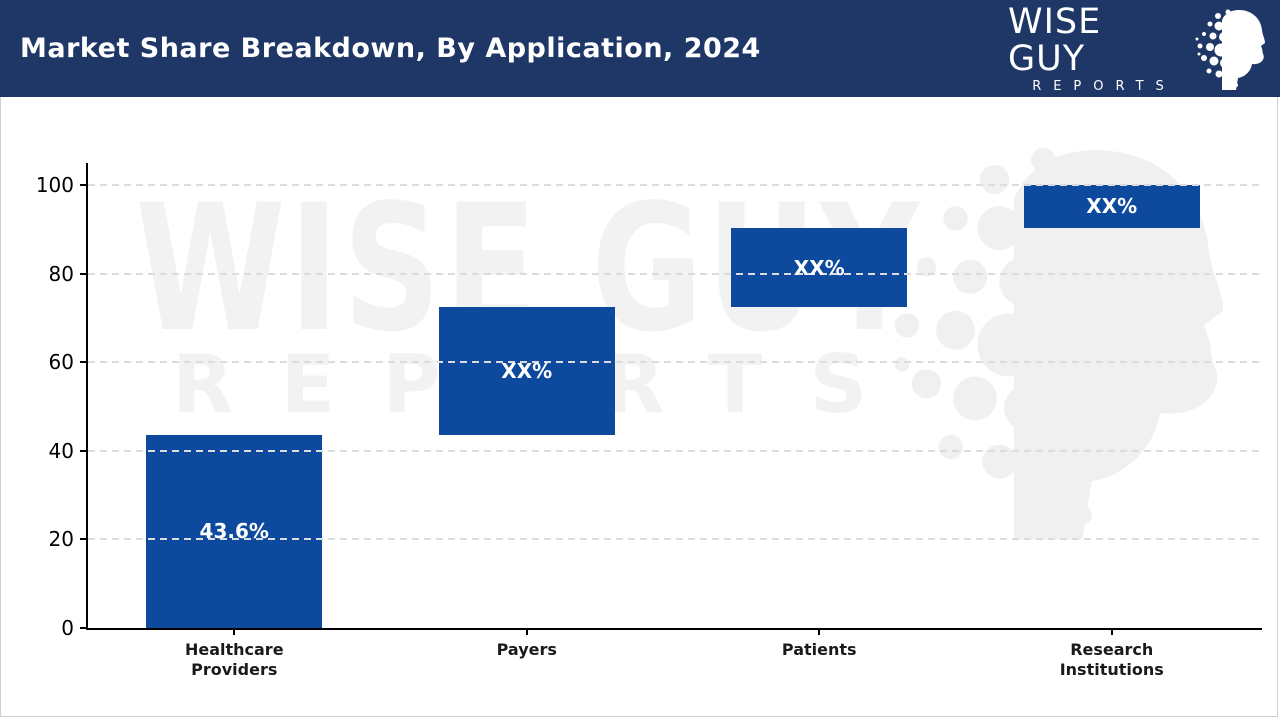 Image resolution: width=1280 pixels, height=720 pixels. Describe the element at coordinates (1111, 669) in the screenshot. I see `category-label-line: Institutions` at that location.